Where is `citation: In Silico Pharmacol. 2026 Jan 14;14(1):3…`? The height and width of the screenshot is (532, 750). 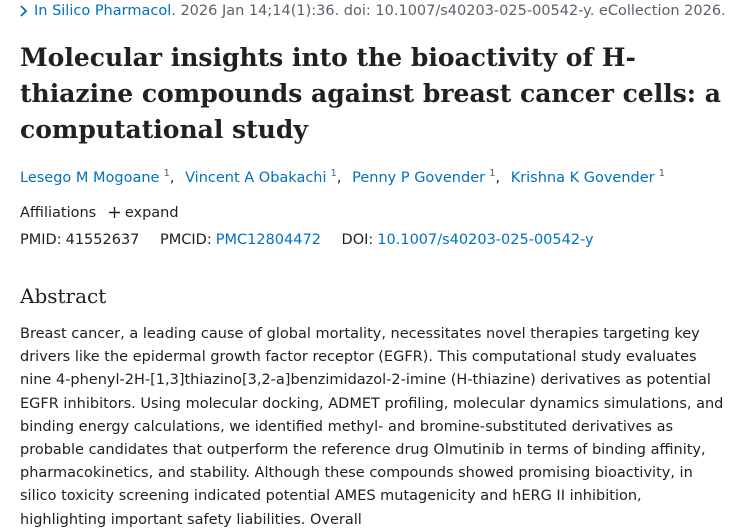 citation: In Silico Pharmacol. 2026 Jan 14;14(1):3… is located at coordinates (373, 11).